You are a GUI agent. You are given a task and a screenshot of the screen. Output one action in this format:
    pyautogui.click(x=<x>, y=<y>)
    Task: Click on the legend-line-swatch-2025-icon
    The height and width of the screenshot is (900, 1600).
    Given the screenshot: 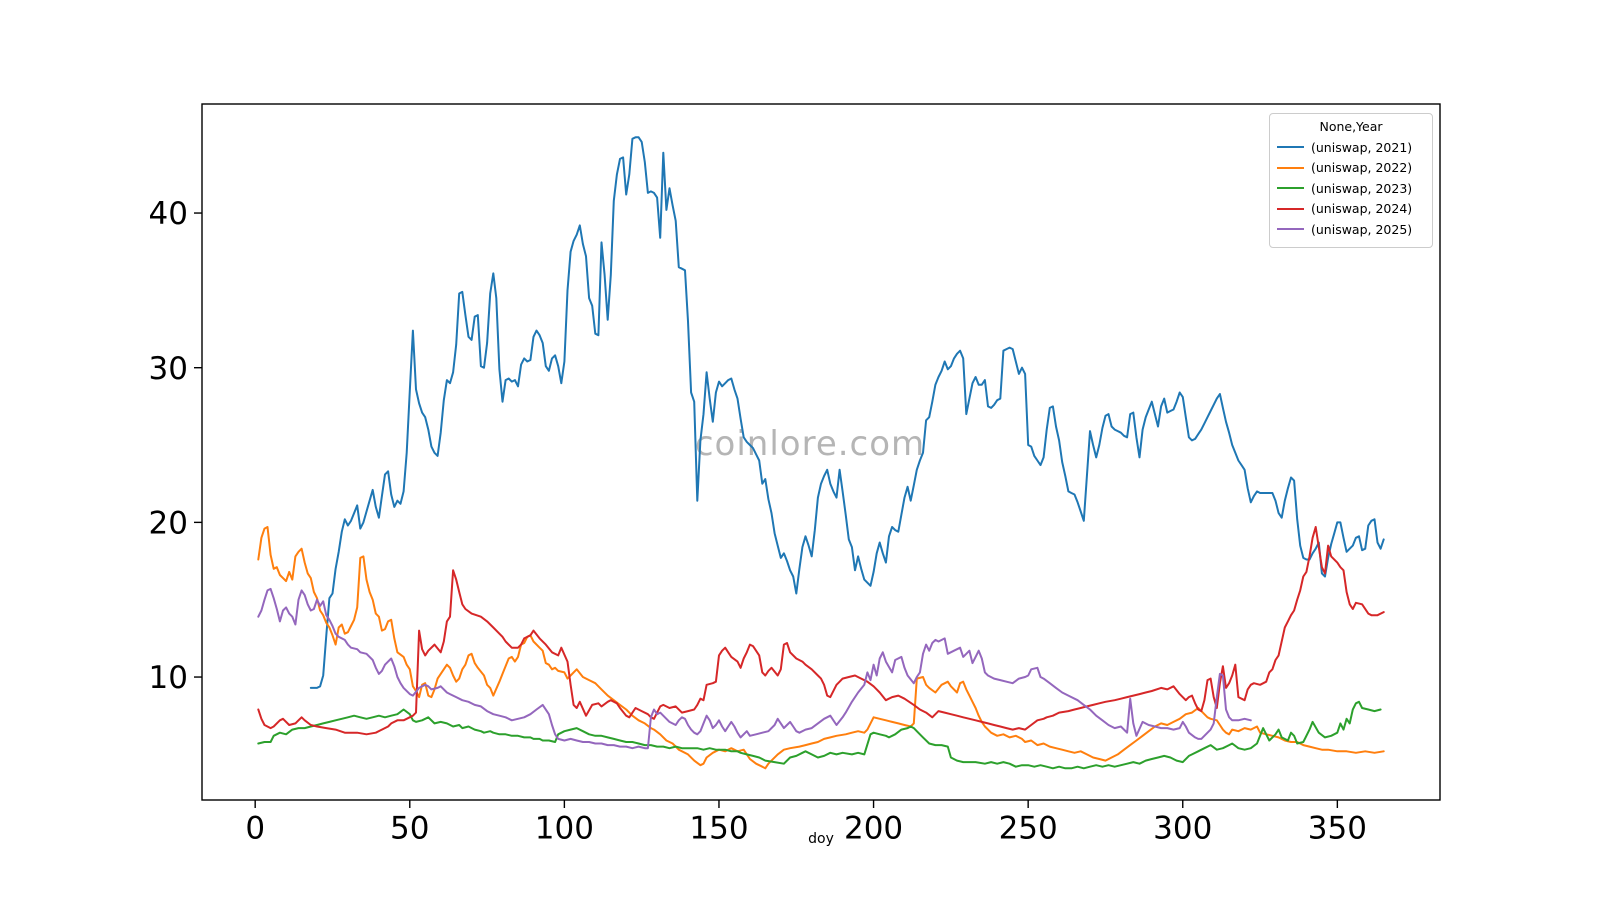 What is the action you would take?
    pyautogui.click(x=1290, y=229)
    